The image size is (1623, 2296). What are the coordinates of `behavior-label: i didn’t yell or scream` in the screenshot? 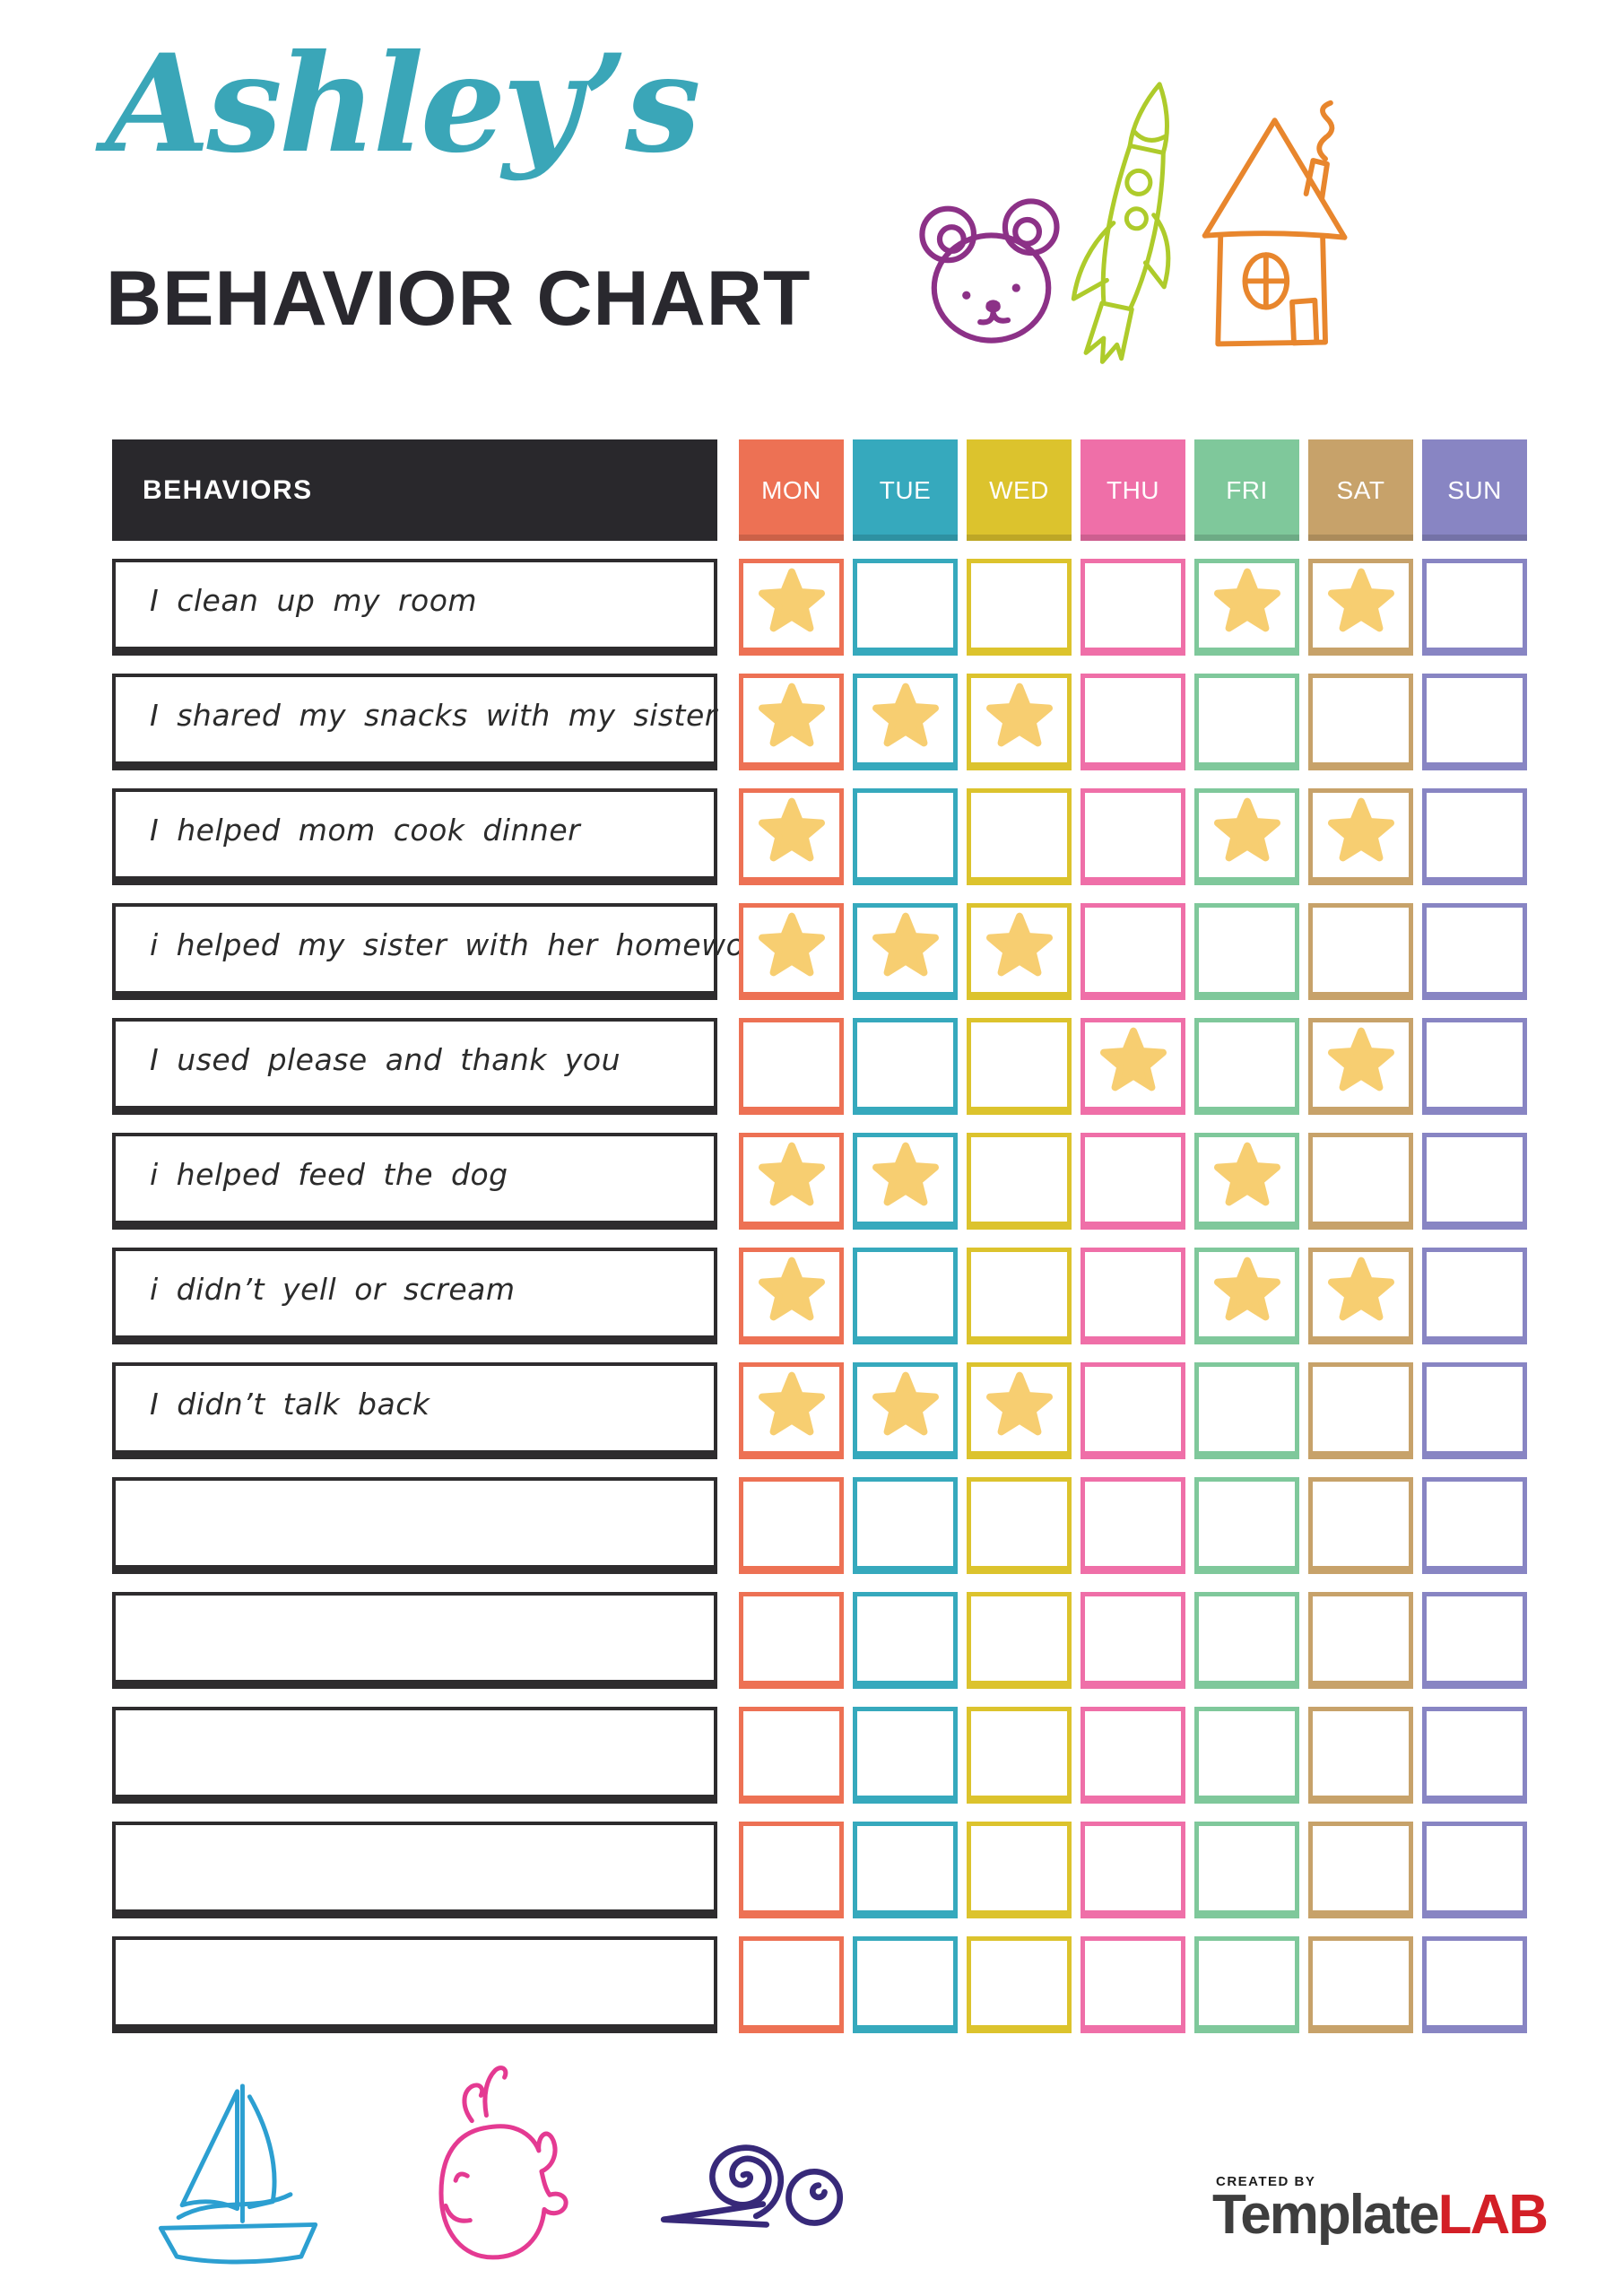 It's located at (333, 1289).